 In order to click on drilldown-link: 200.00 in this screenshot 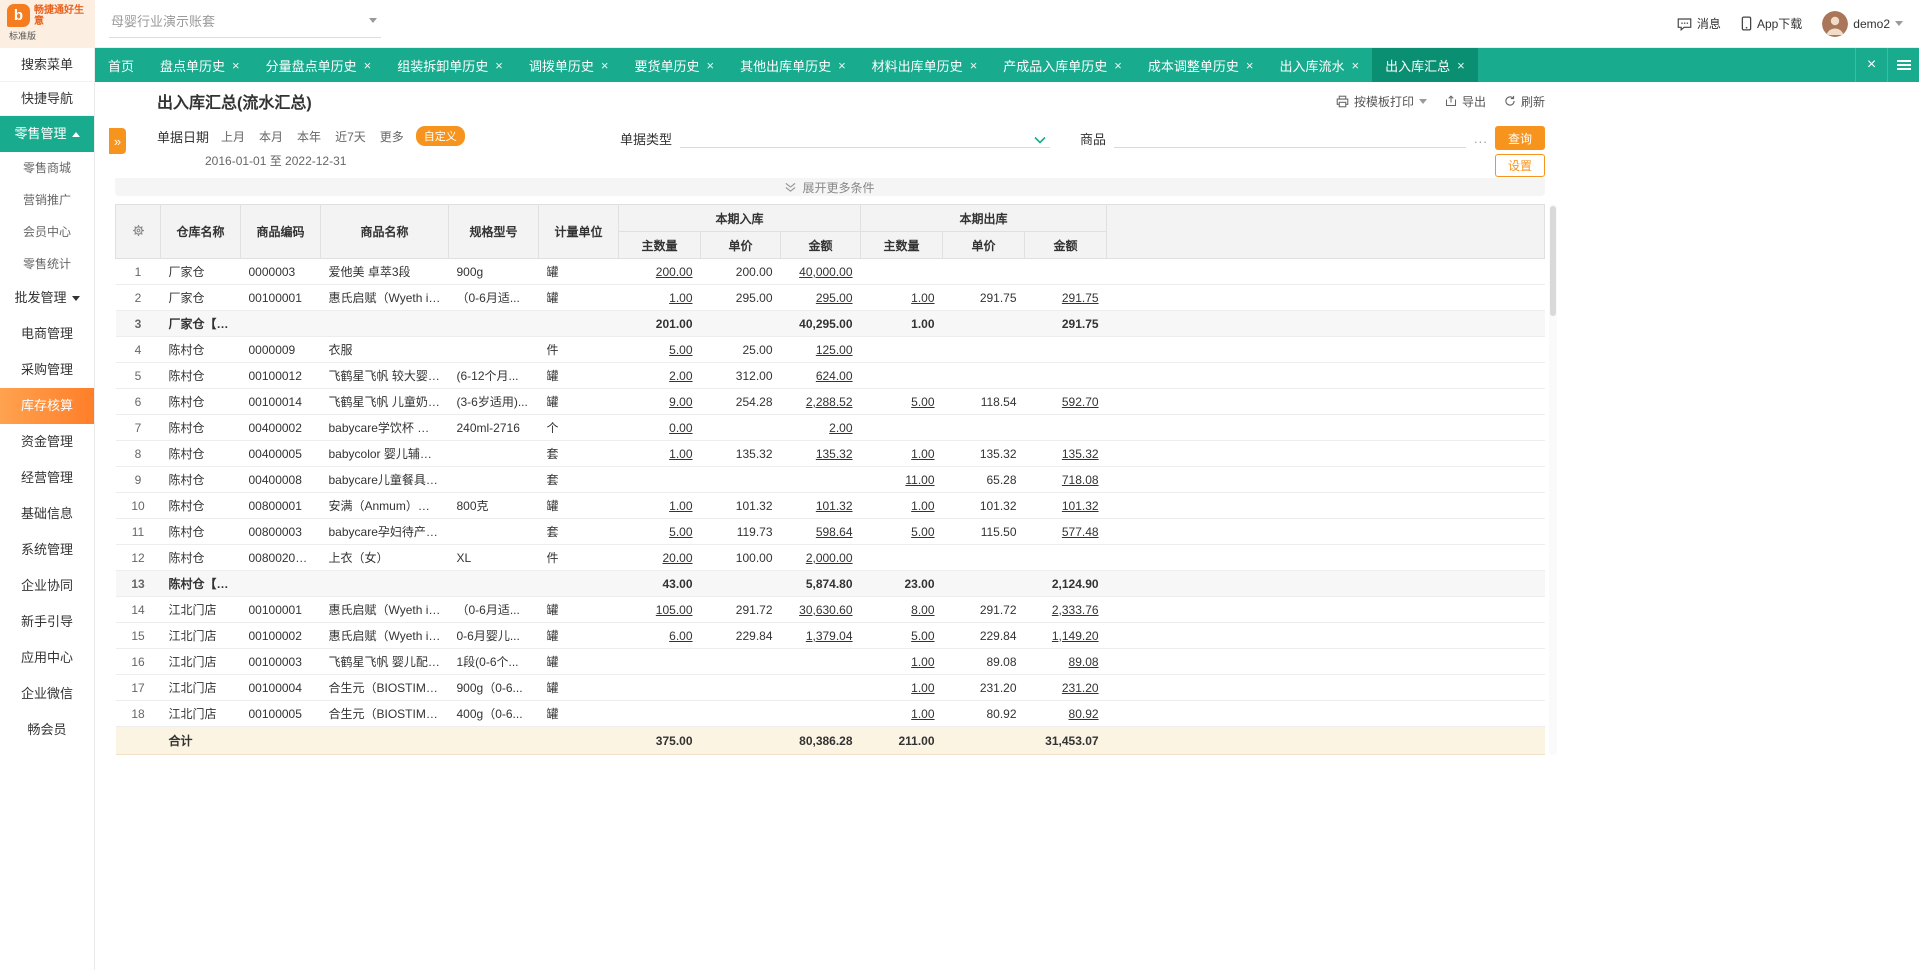, I will do `click(674, 271)`.